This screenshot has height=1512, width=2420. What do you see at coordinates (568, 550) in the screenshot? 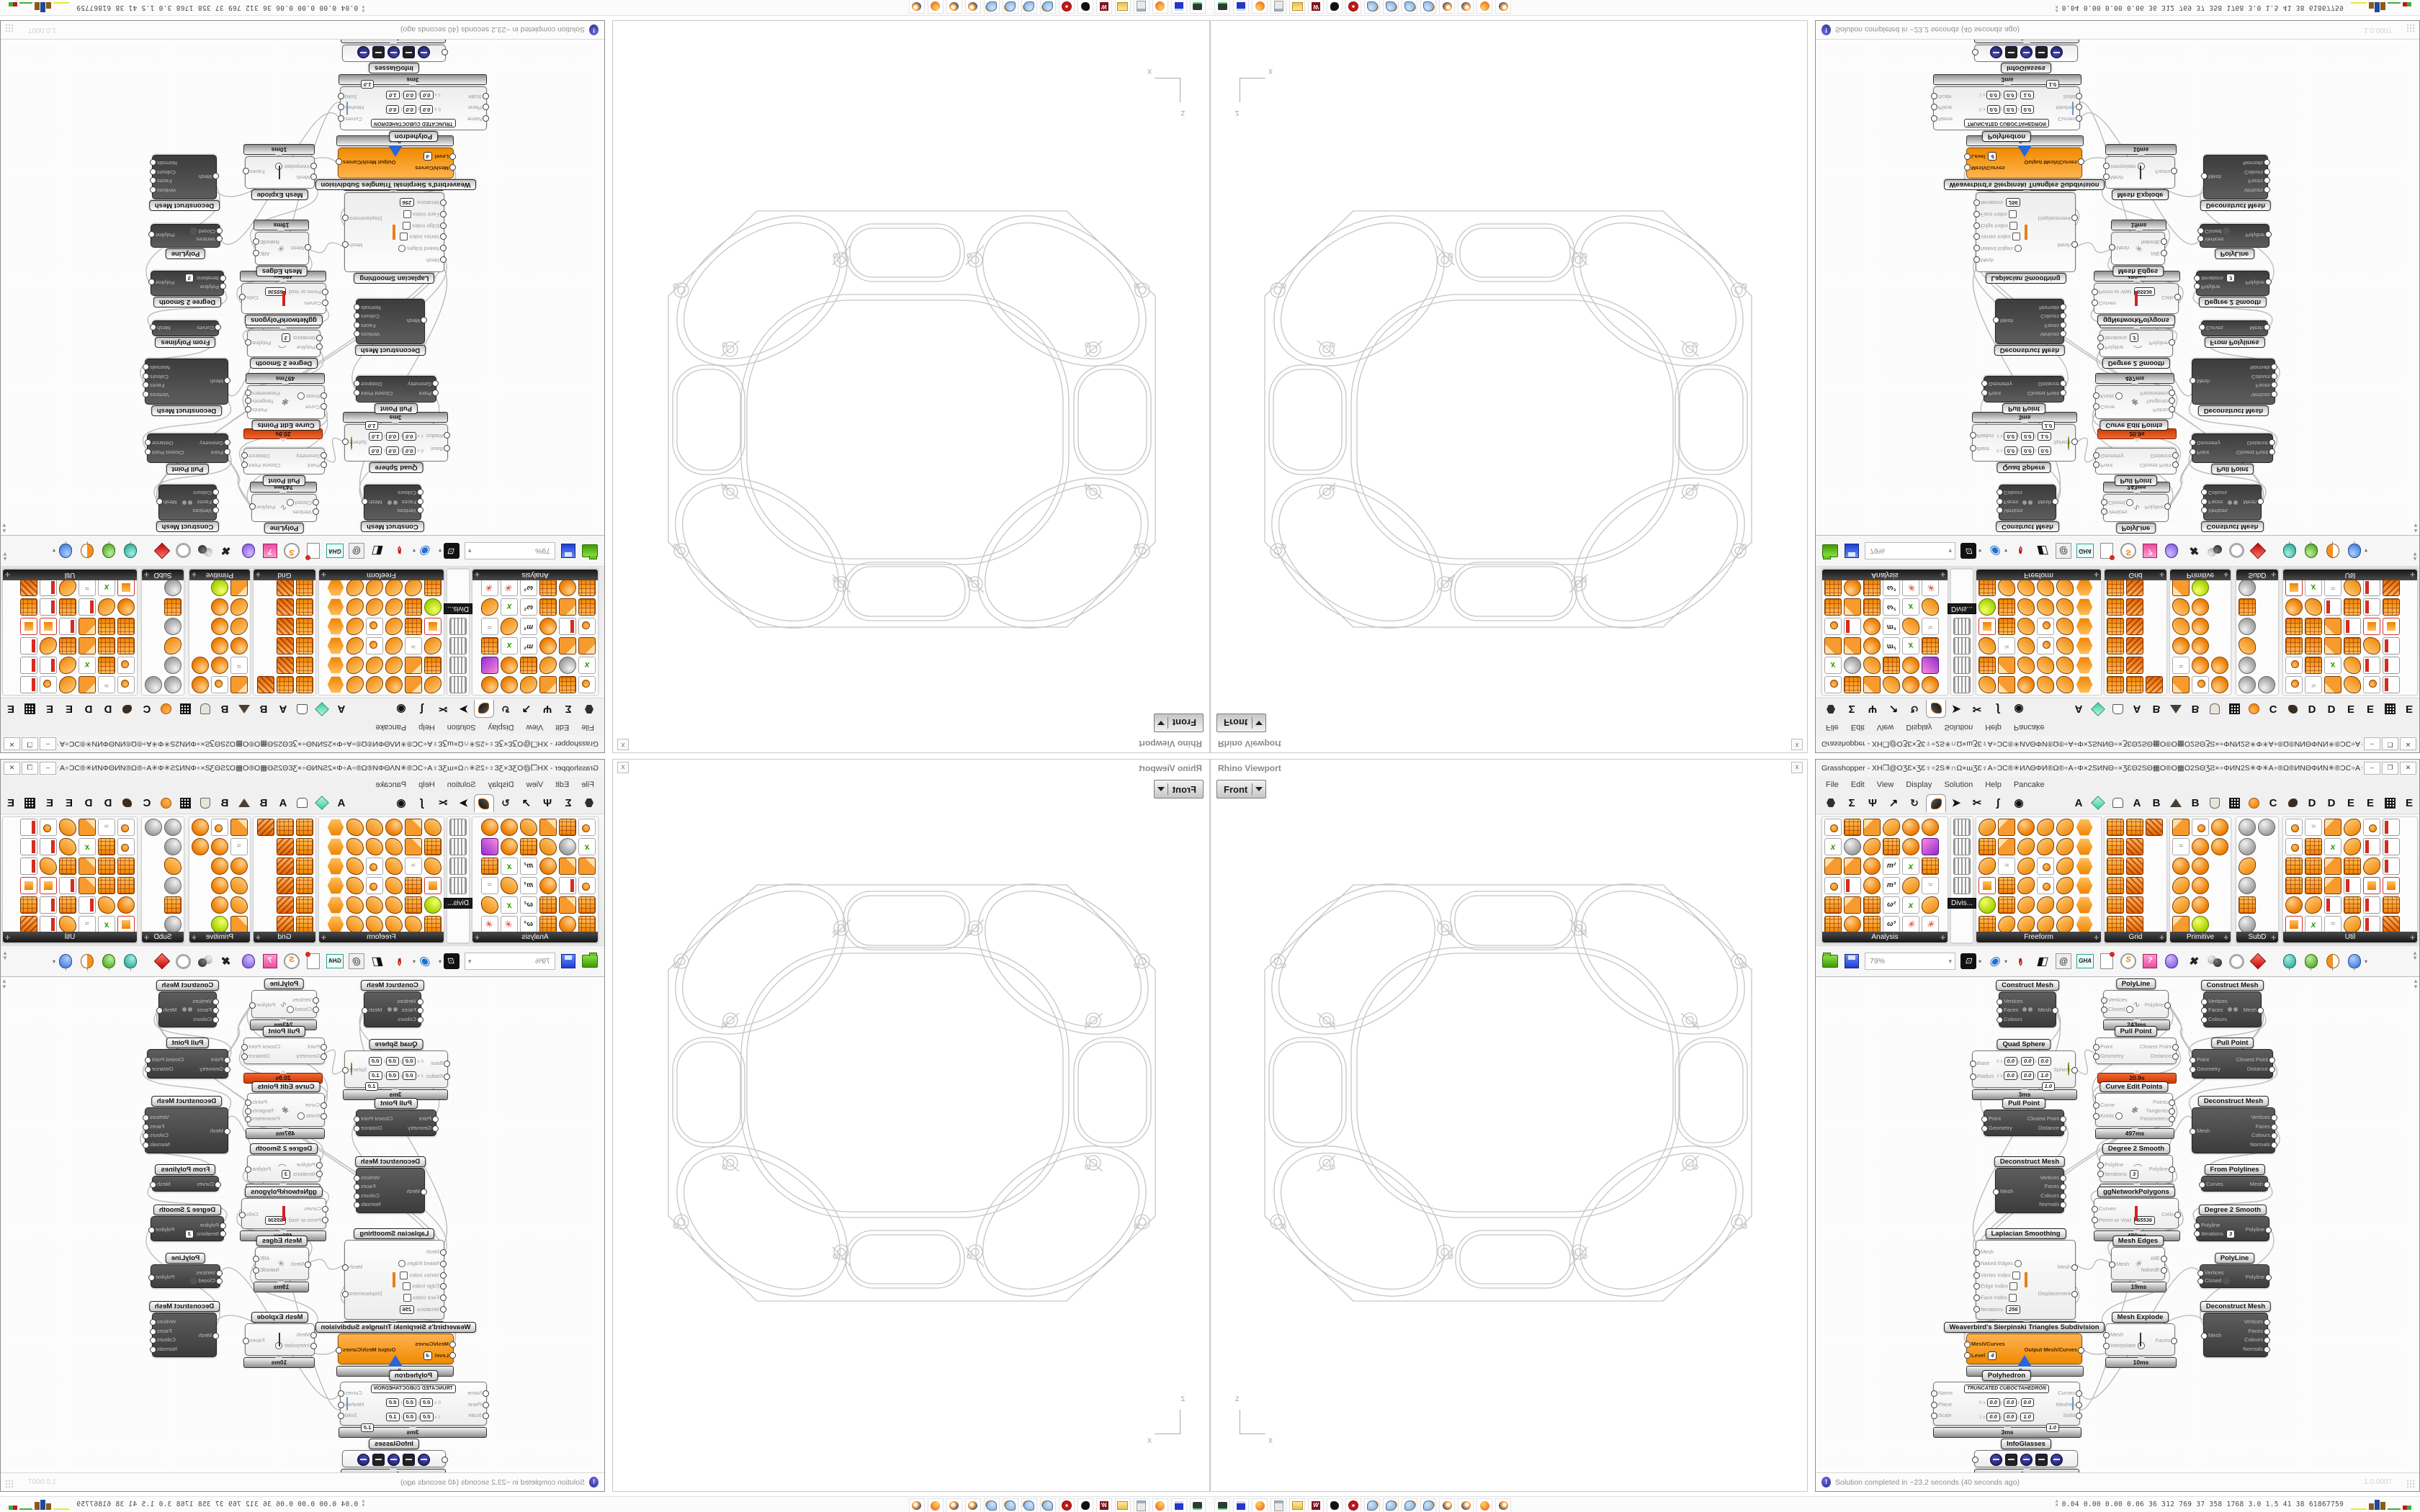
I see `save-file-icon` at bounding box center [568, 550].